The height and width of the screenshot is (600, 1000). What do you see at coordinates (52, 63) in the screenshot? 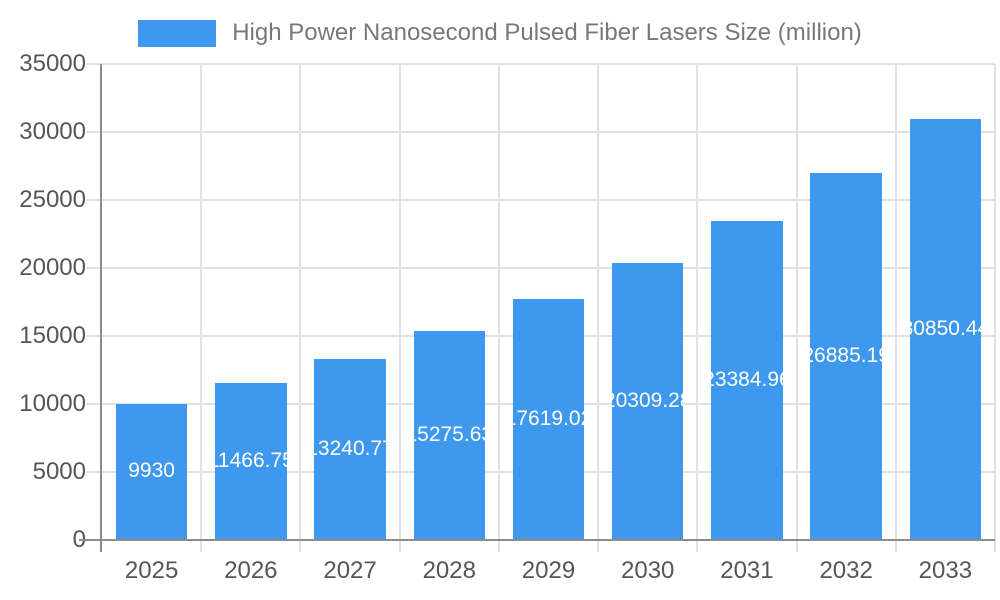
I see `y-tick-label: 35000` at bounding box center [52, 63].